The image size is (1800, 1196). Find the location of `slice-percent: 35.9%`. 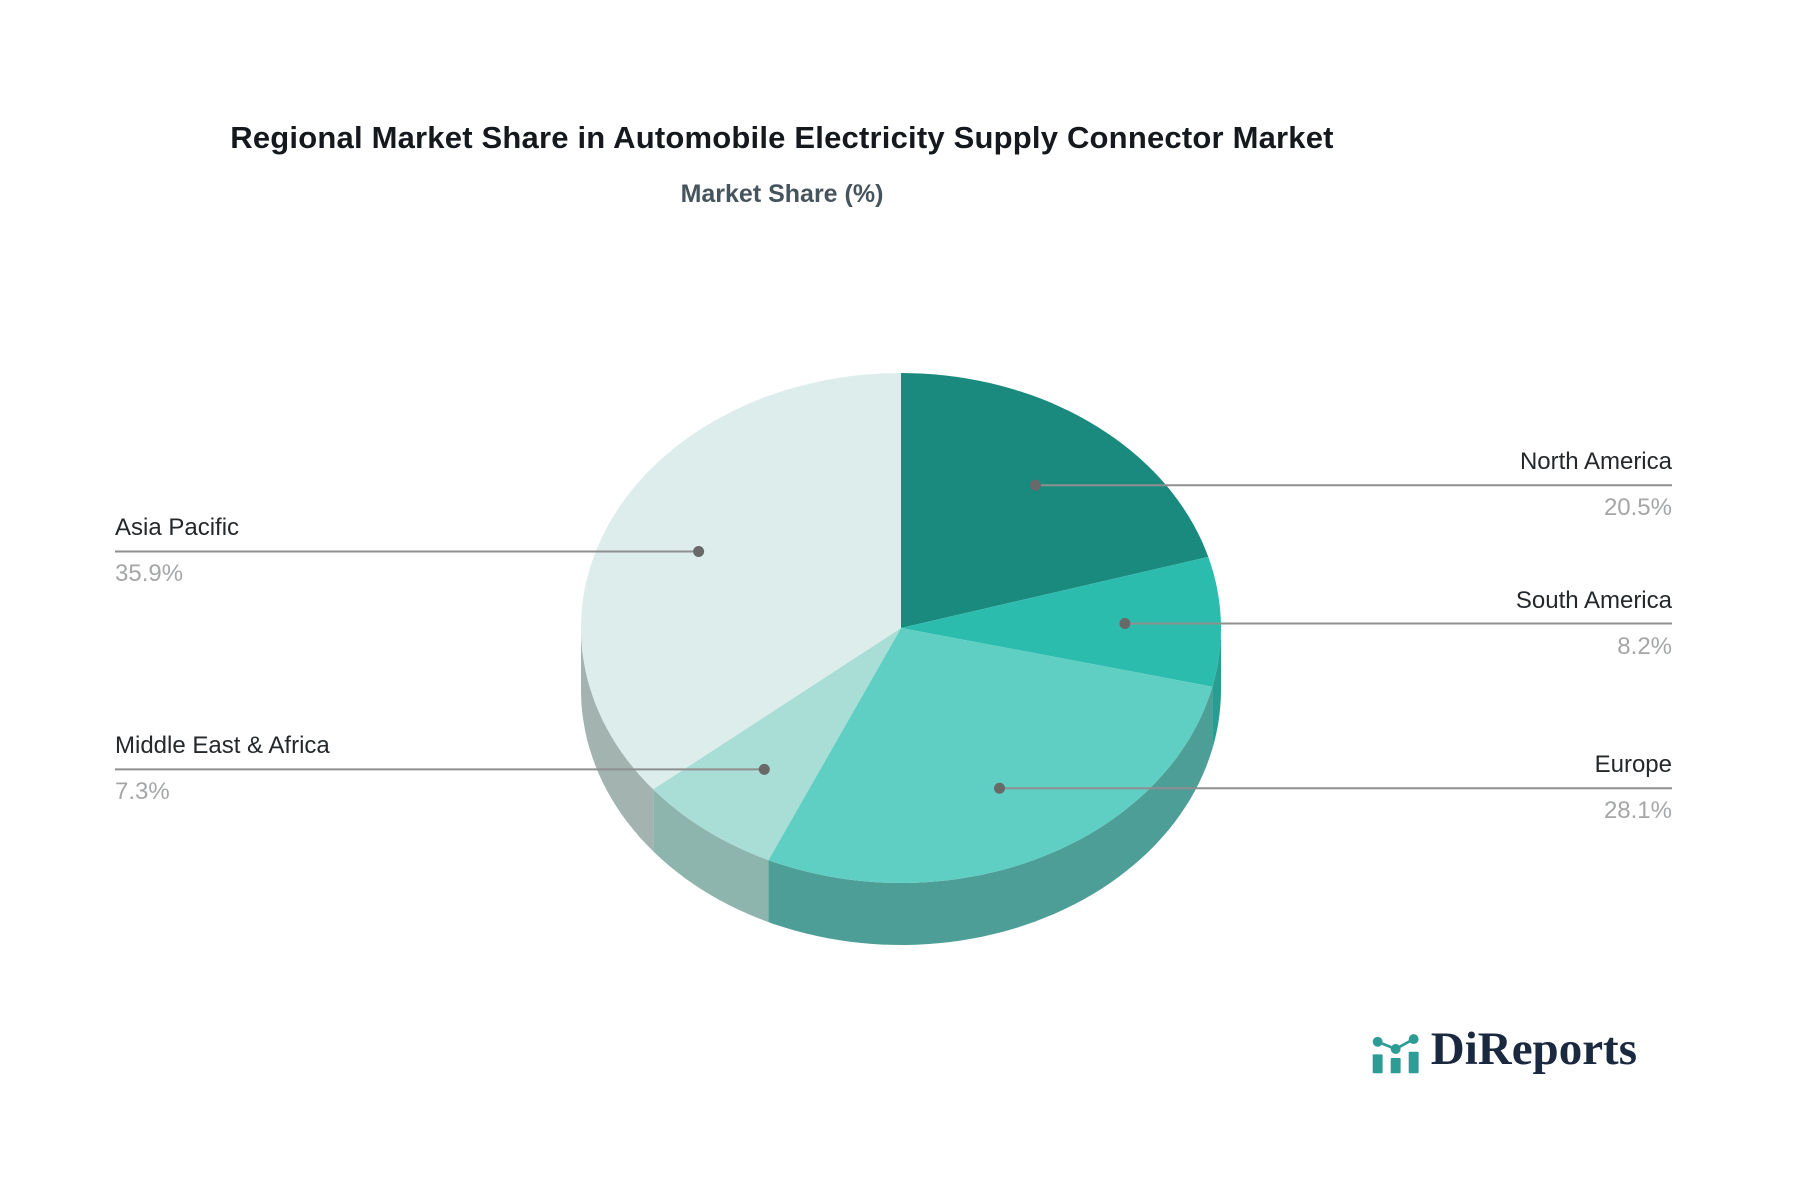

slice-percent: 35.9% is located at coordinates (149, 574).